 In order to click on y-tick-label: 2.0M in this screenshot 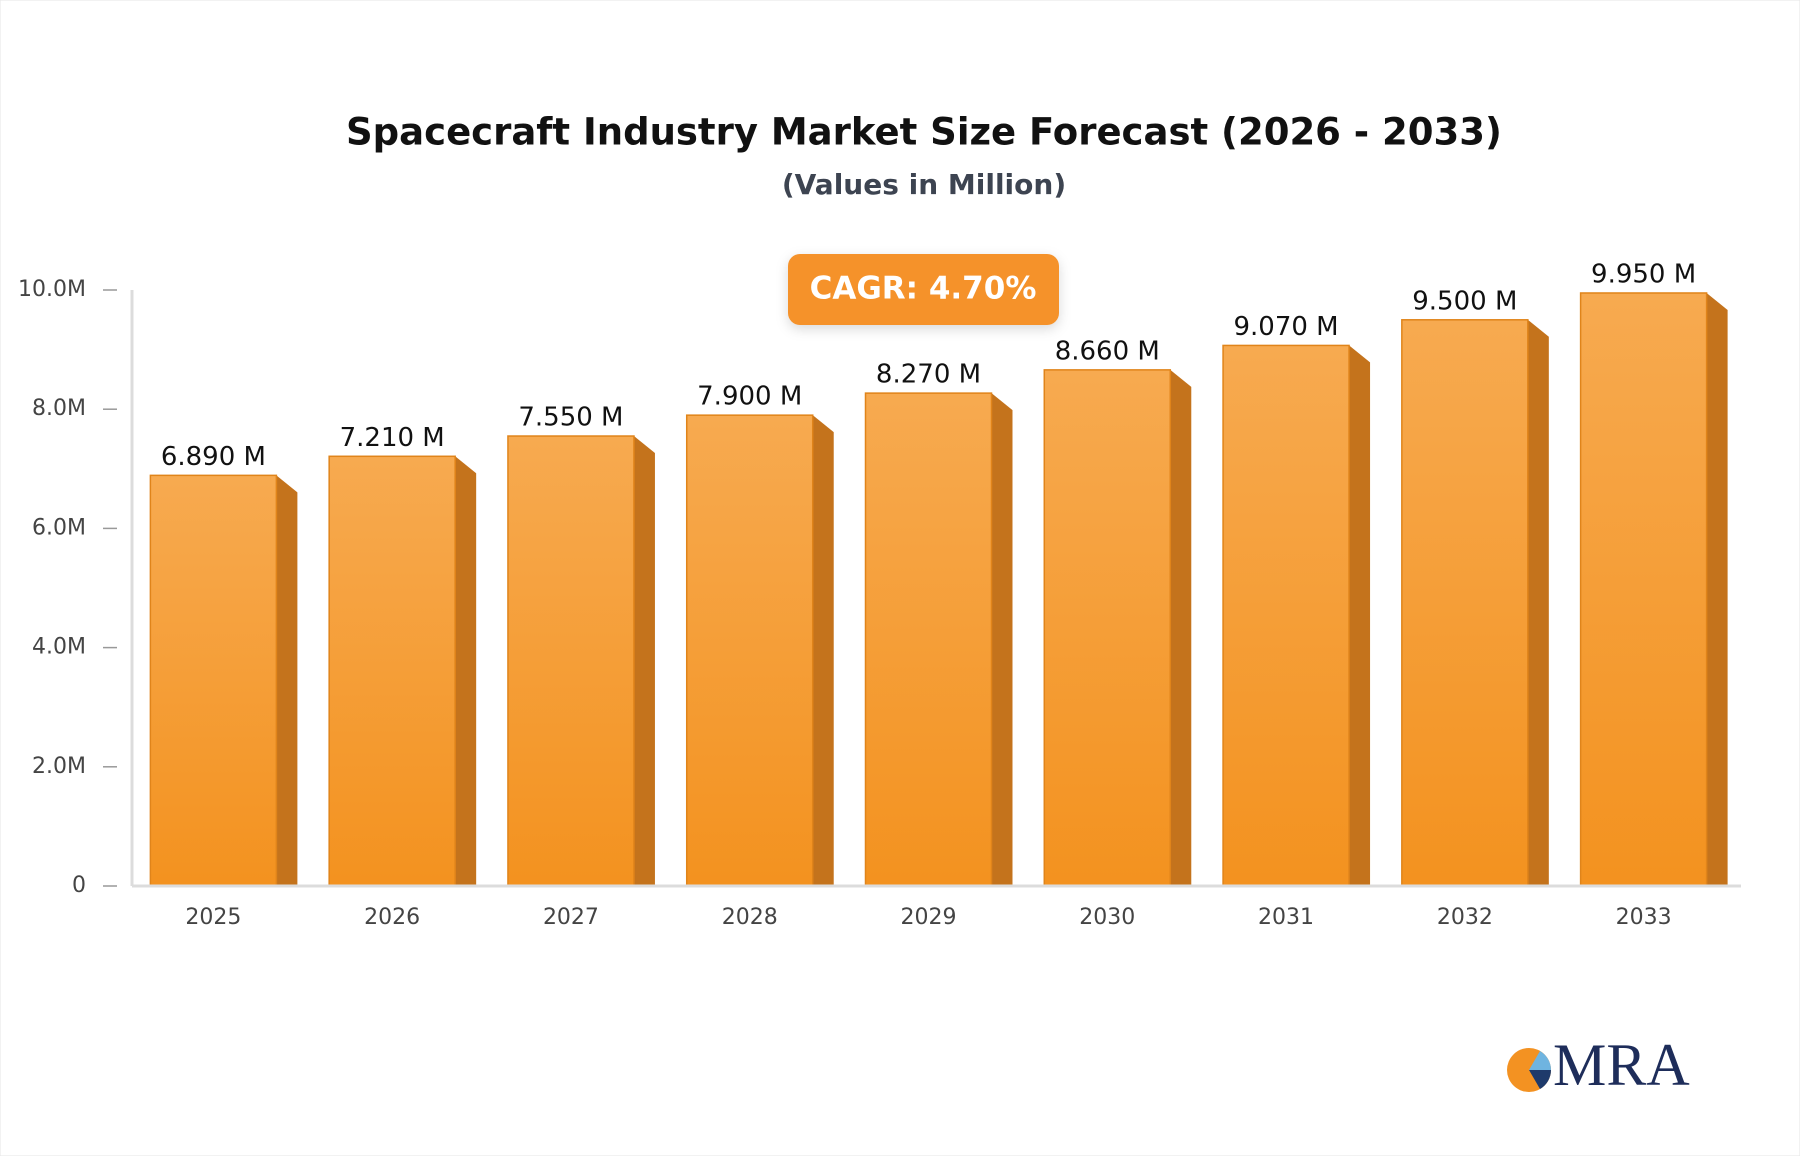, I will do `click(59, 766)`.